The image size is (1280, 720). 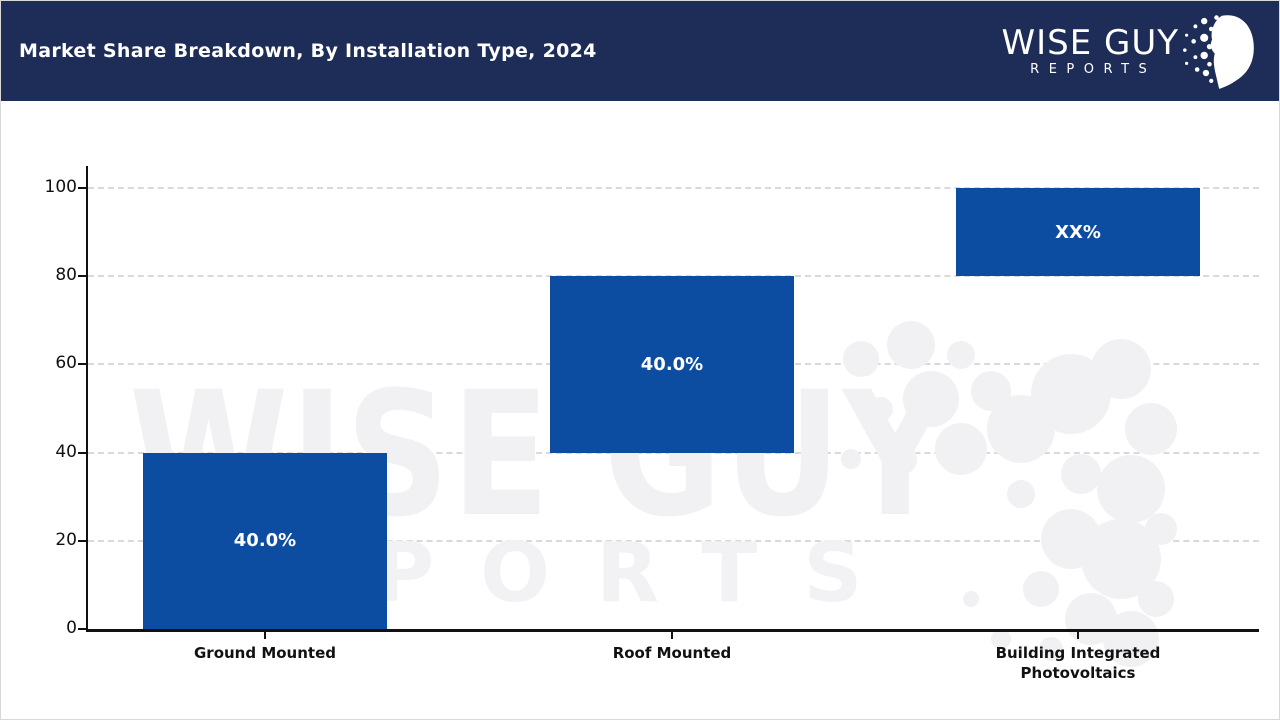 What do you see at coordinates (1009, 494) in the screenshot?
I see `watermark-head-dots` at bounding box center [1009, 494].